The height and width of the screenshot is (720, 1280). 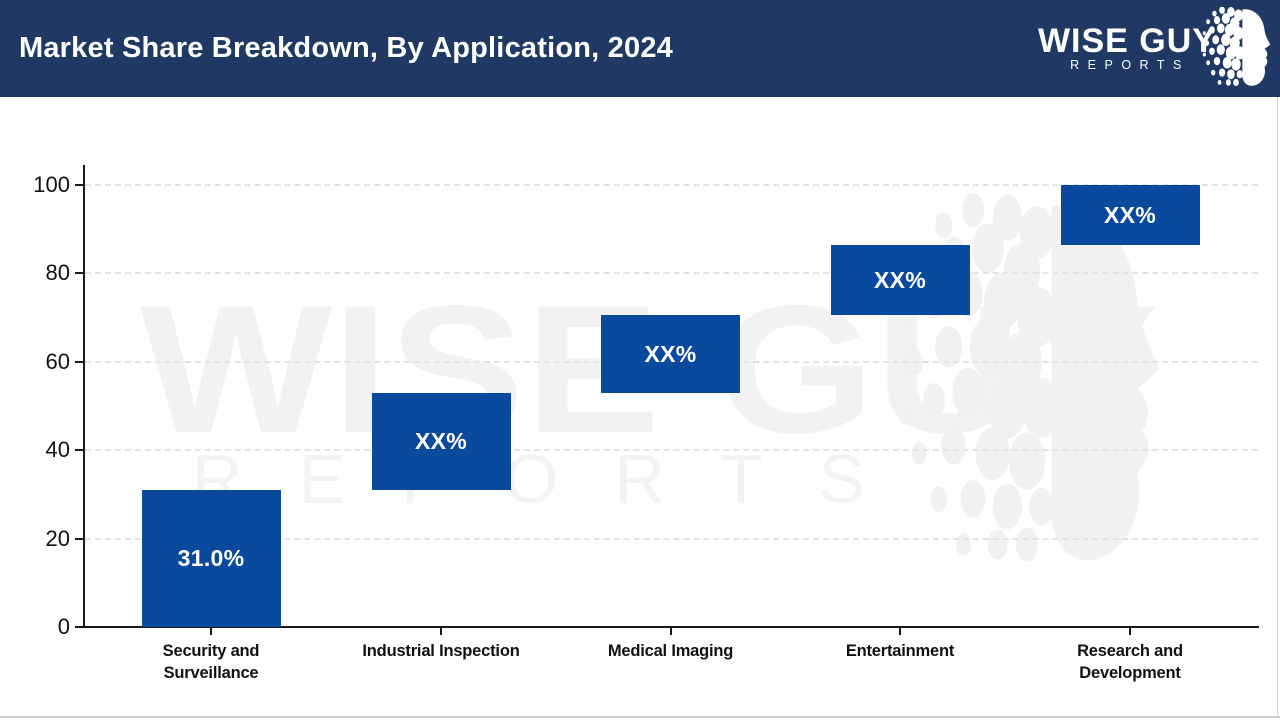 What do you see at coordinates (1130, 65) in the screenshot?
I see `logo-subtitle: REPORTS` at bounding box center [1130, 65].